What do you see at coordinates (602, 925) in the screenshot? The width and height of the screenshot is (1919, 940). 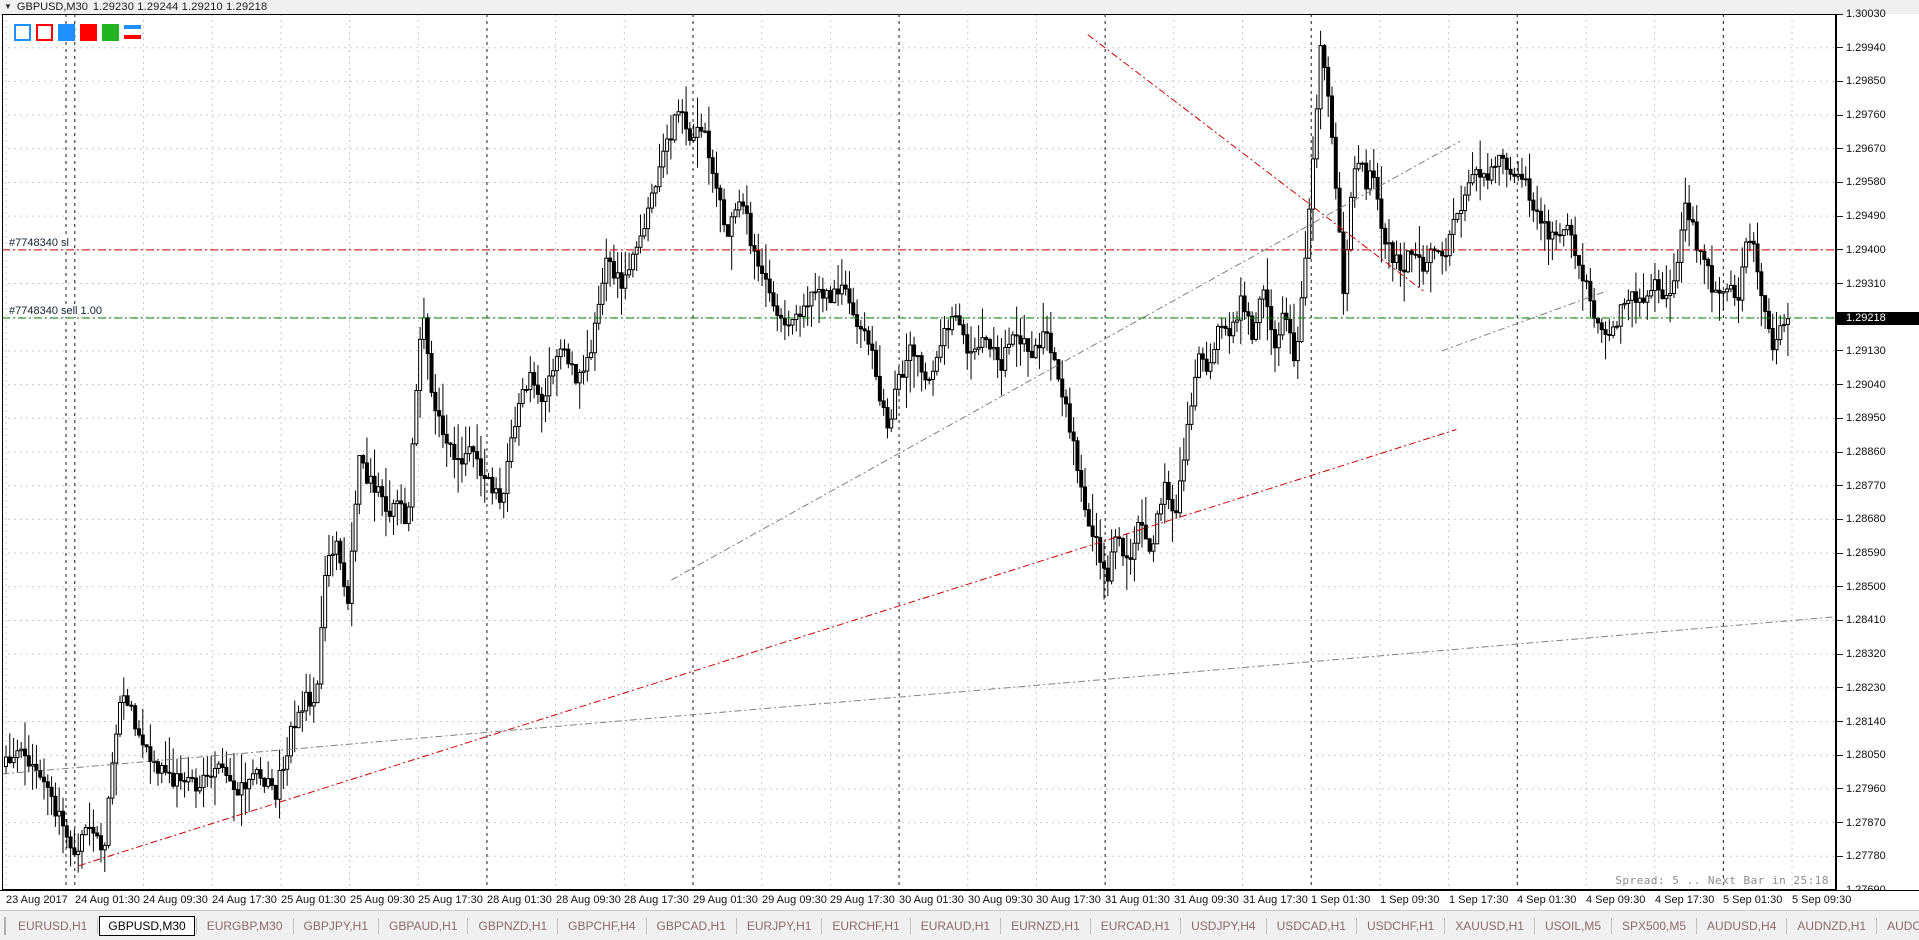 I see `chart-tab-gbpchf-h4: GBPCHF,H4` at bounding box center [602, 925].